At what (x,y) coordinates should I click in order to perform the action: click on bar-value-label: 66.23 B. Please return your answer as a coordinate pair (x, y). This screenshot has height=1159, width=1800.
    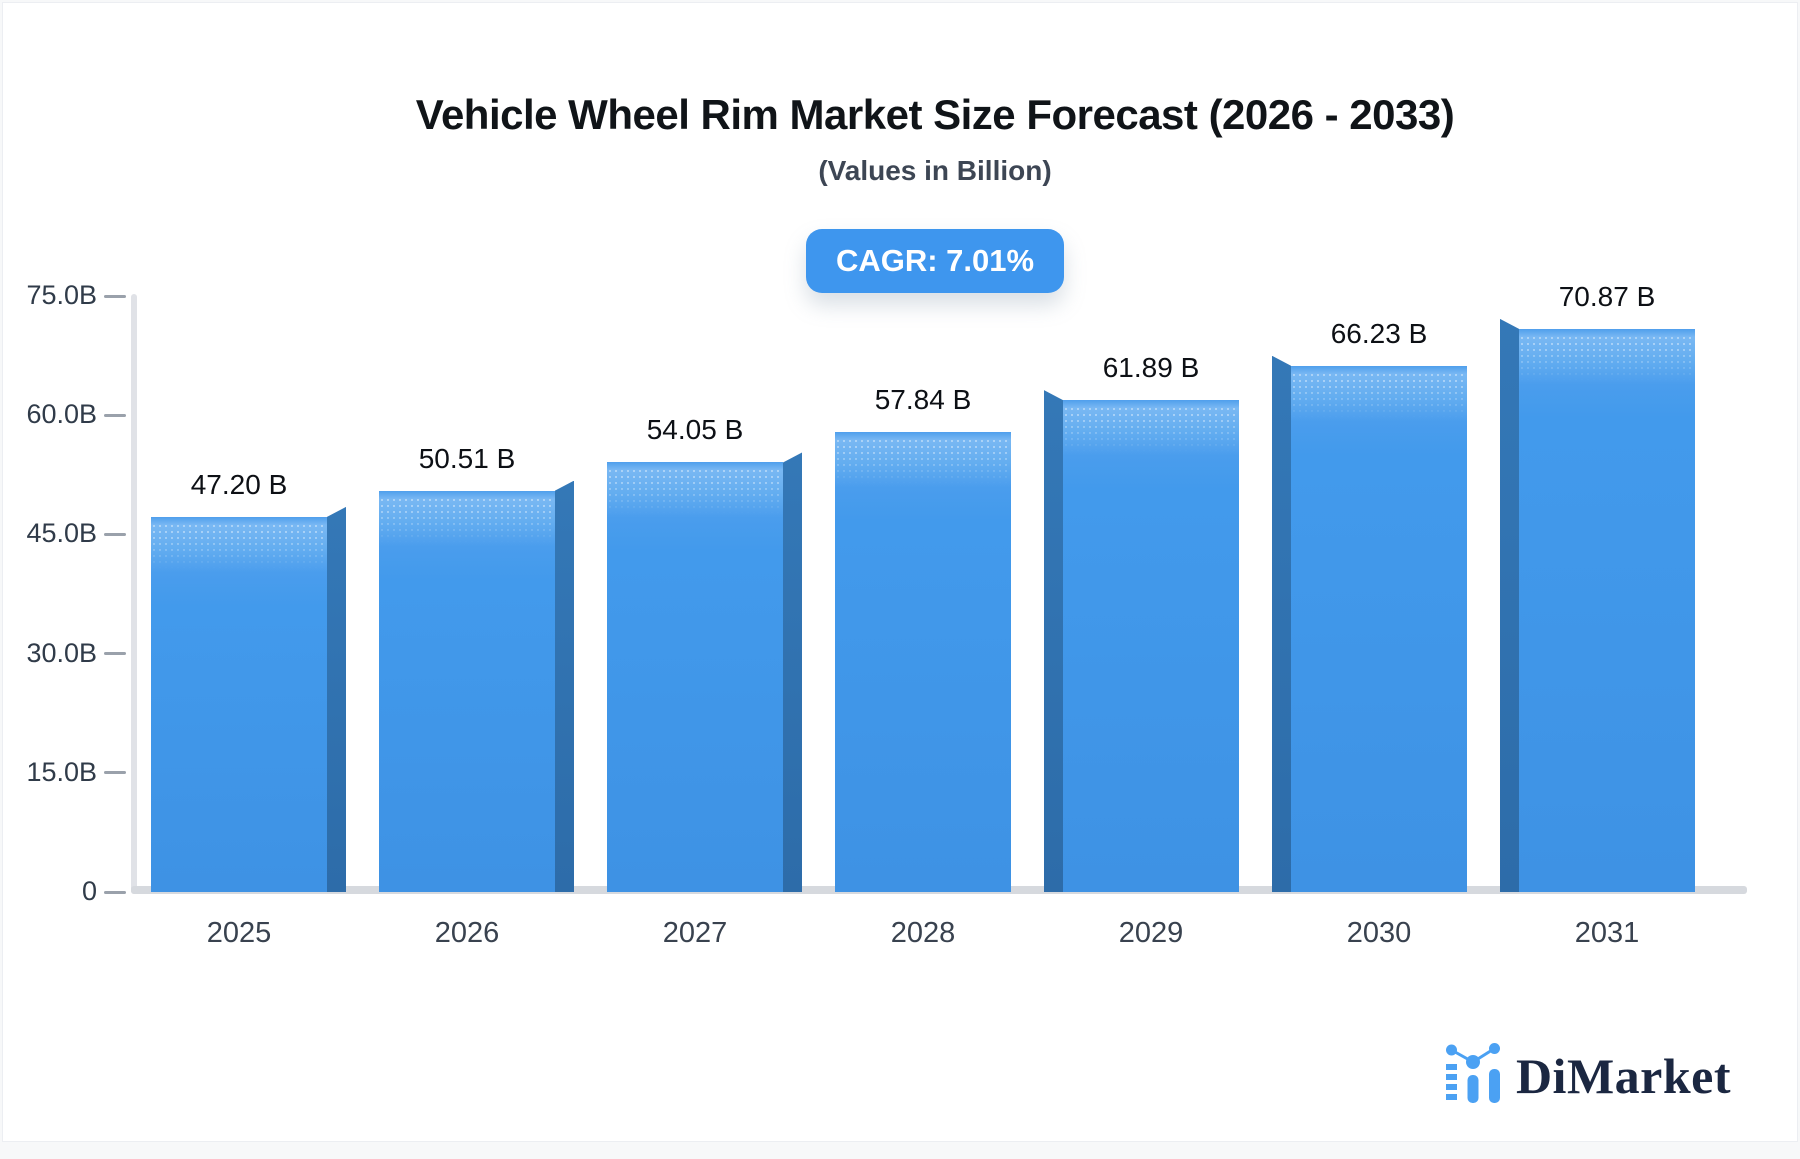
    Looking at the image, I should click on (1379, 333).